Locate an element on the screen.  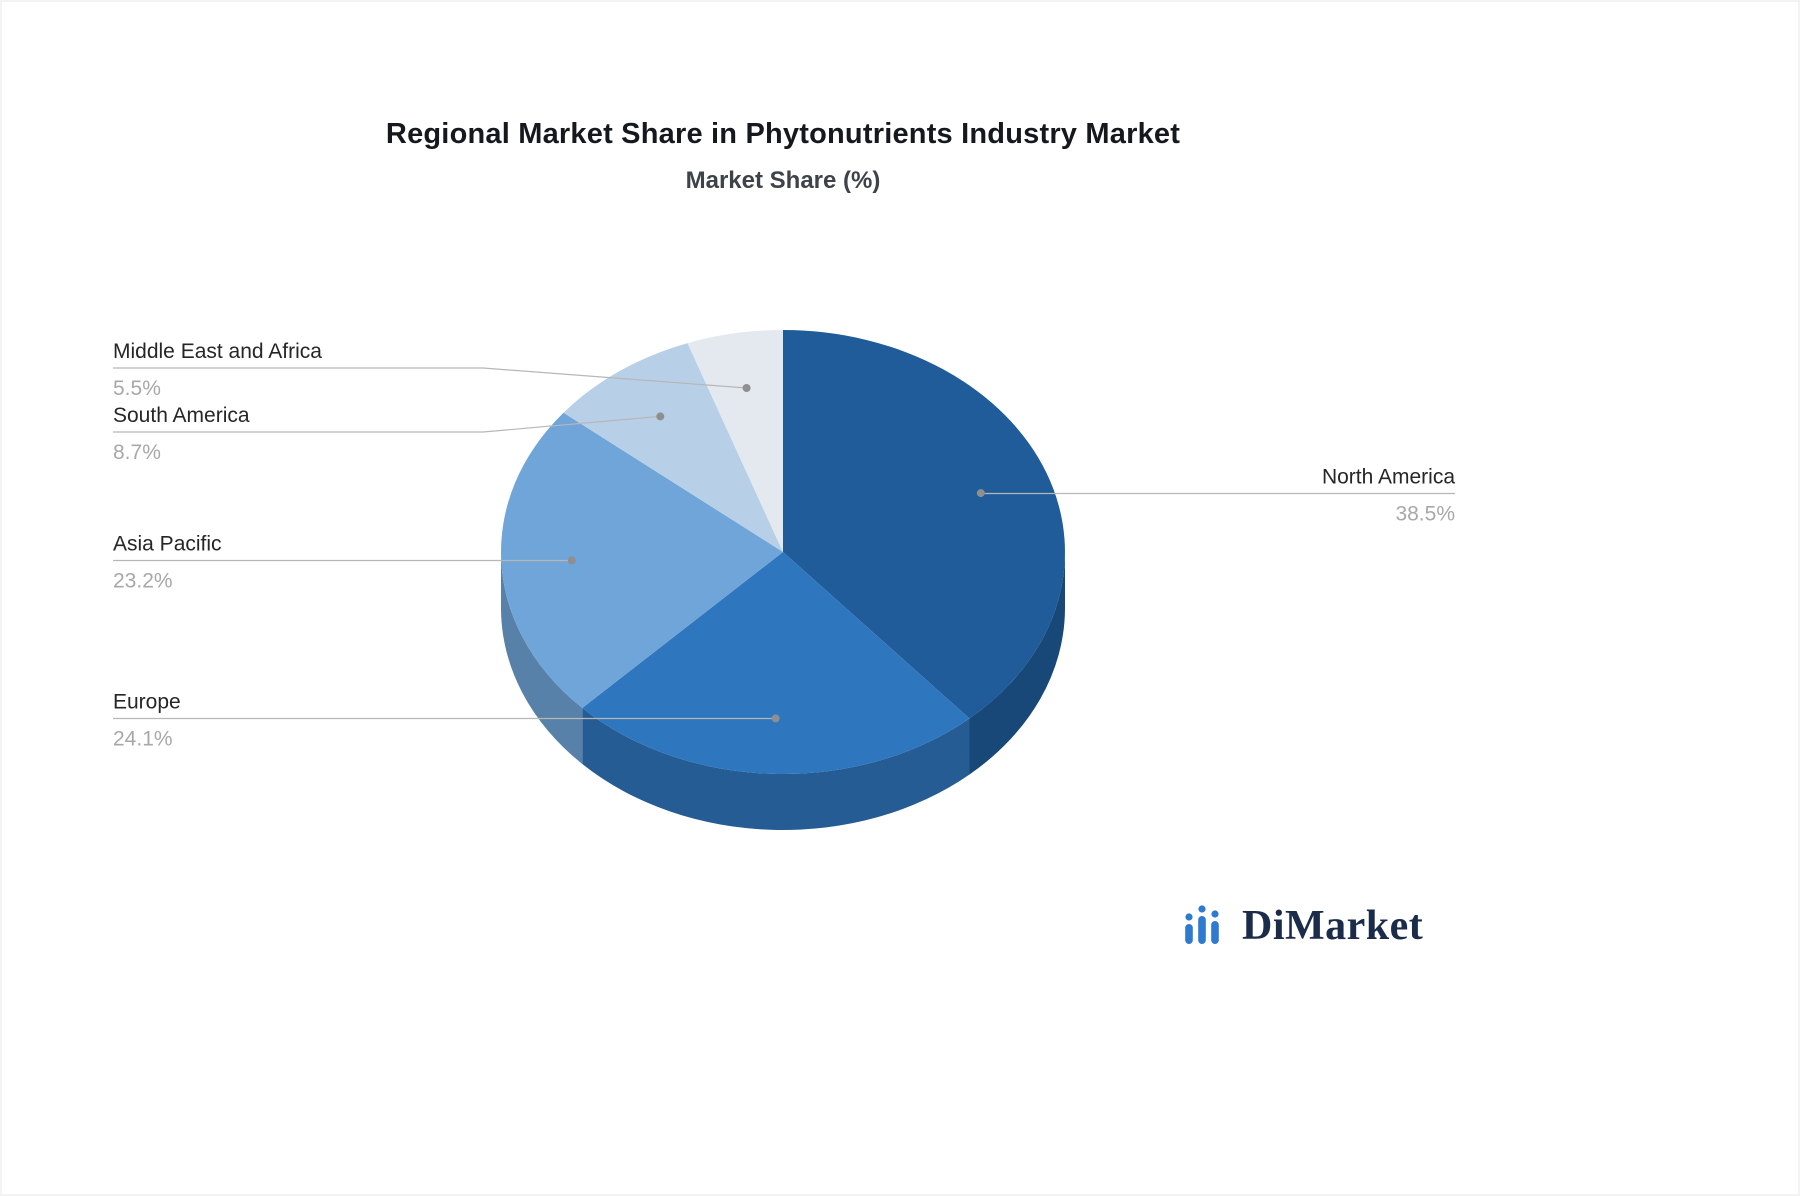
brand-logo: DiMarket is located at coordinates (1303, 926).